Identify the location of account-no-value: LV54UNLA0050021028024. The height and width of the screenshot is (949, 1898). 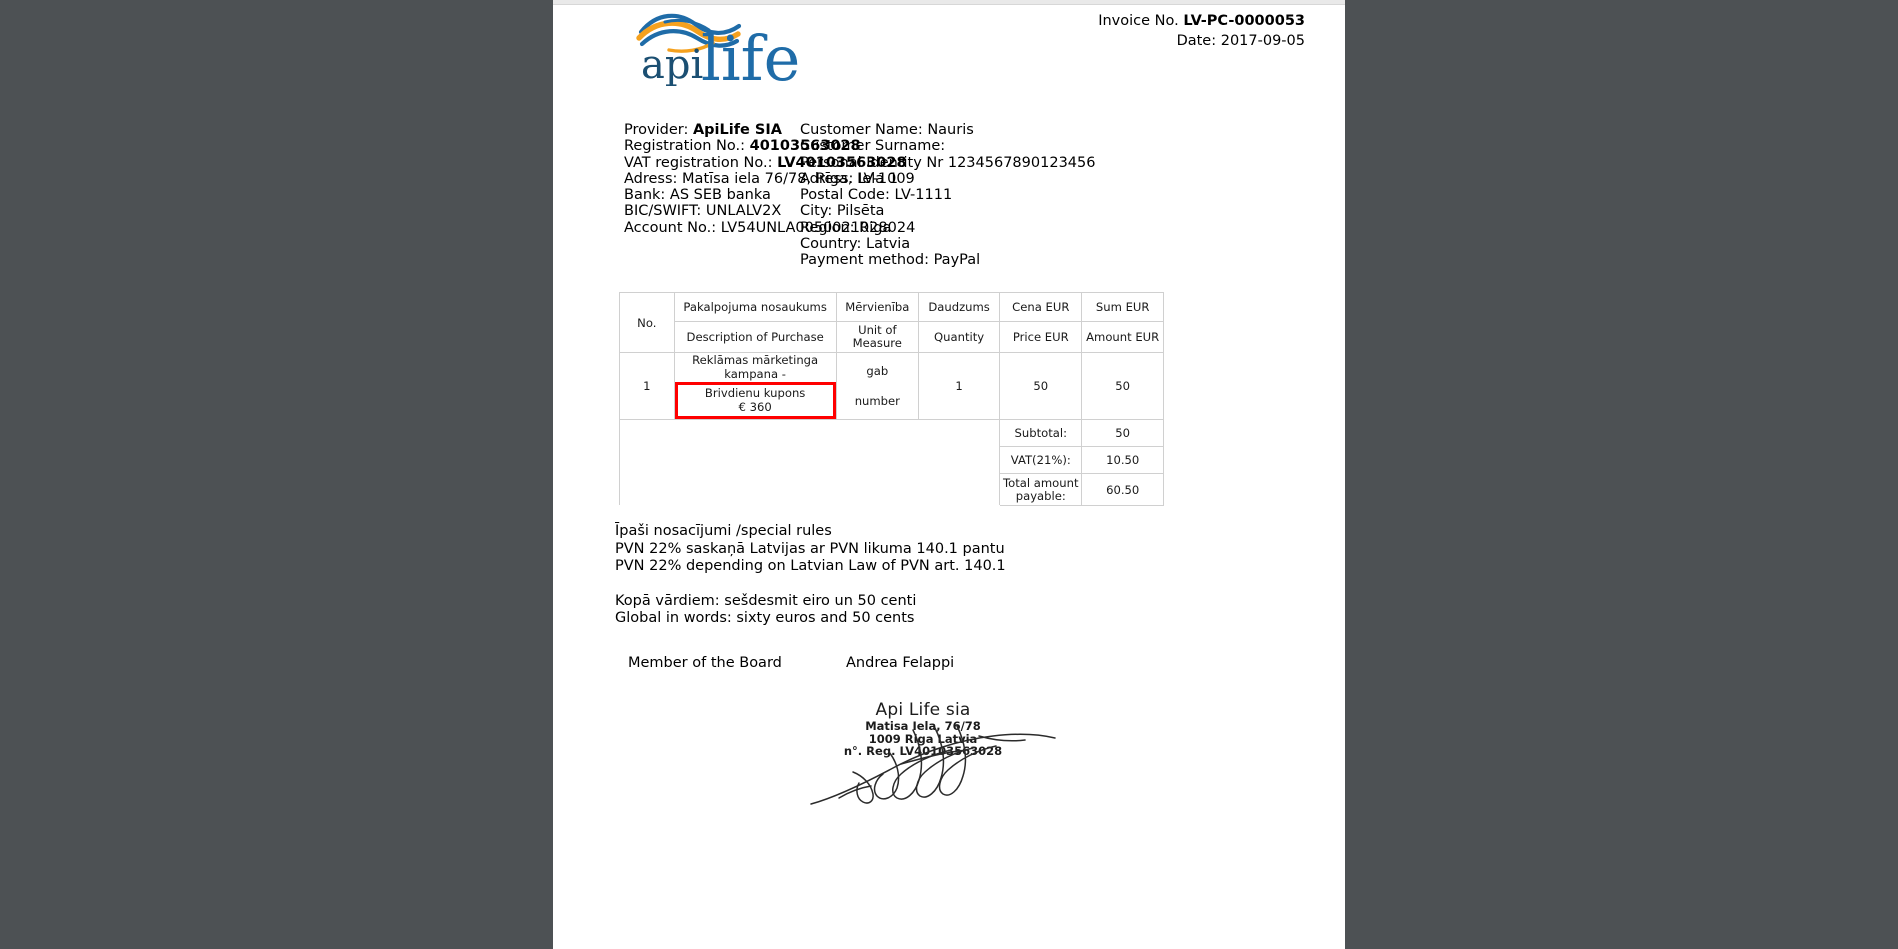
(818, 227).